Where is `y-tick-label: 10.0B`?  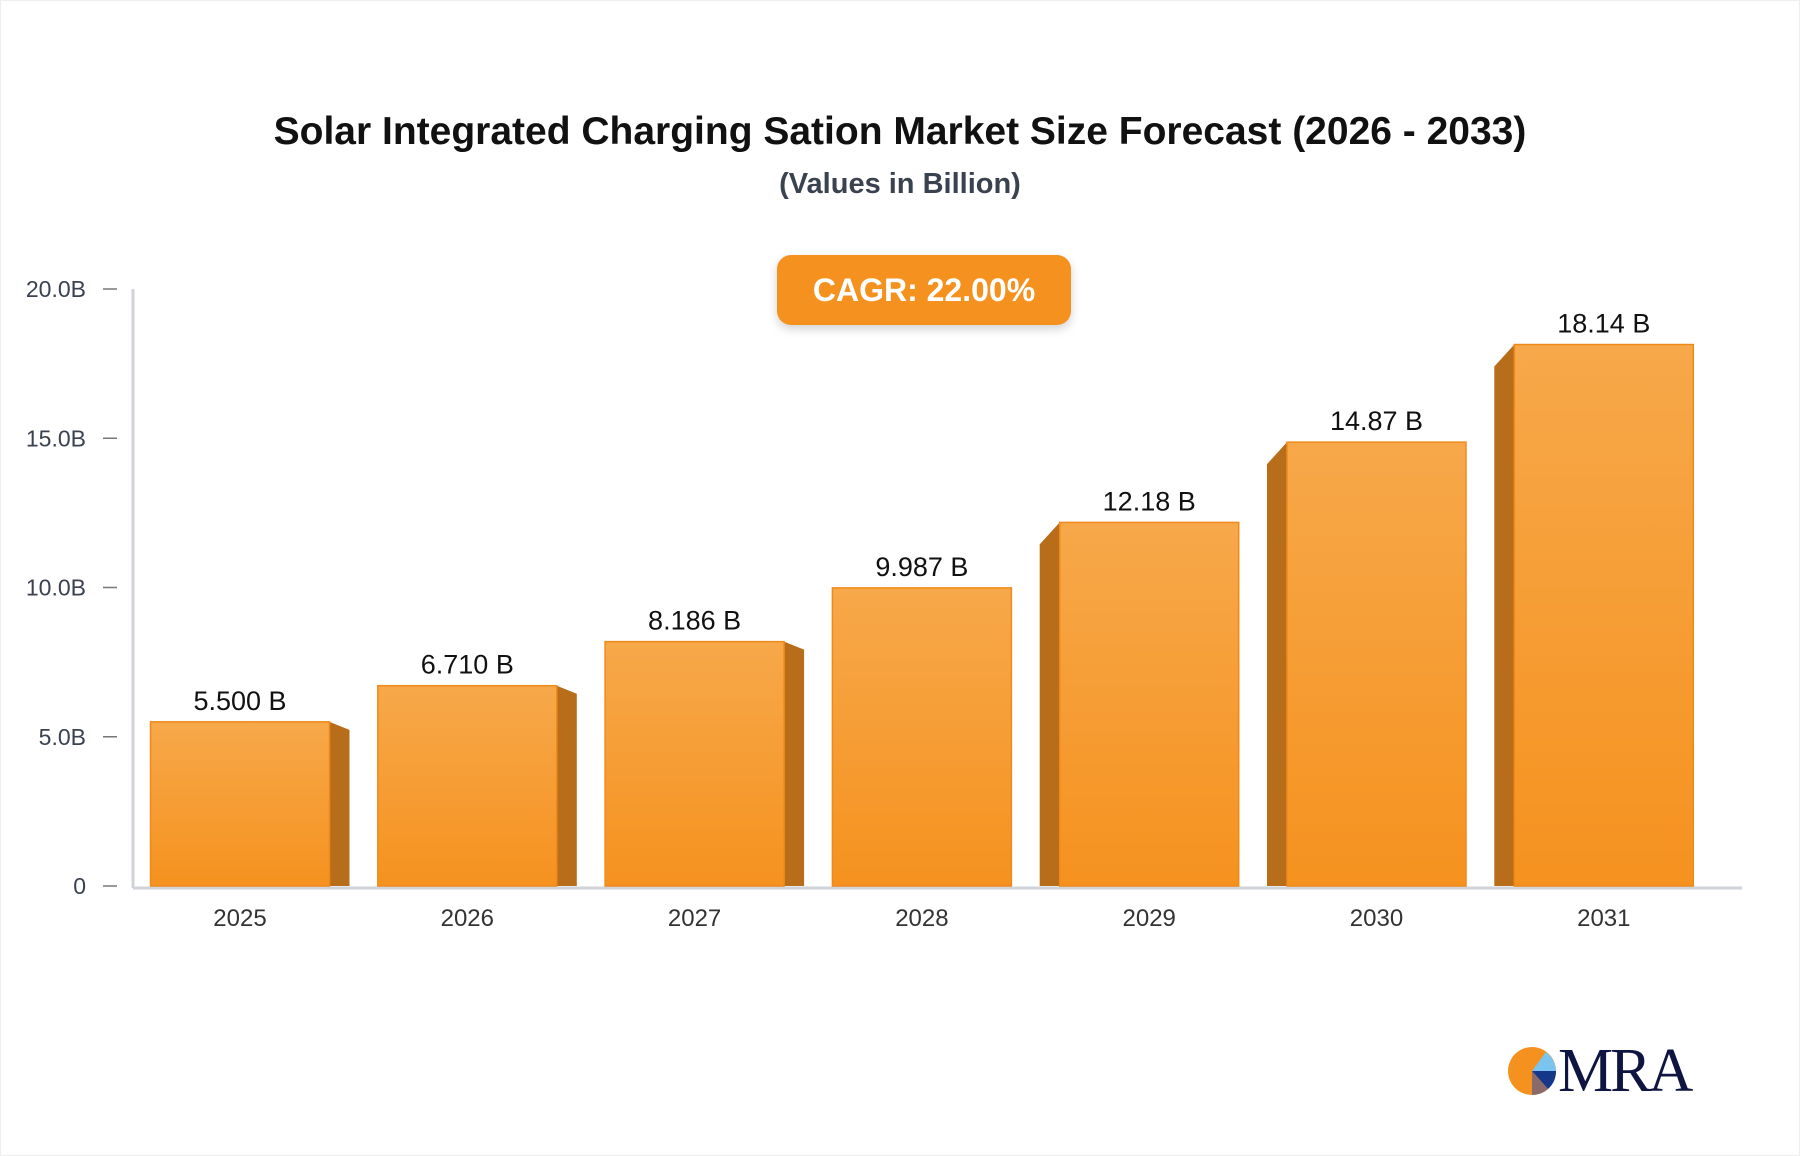
y-tick-label: 10.0B is located at coordinates (56, 588).